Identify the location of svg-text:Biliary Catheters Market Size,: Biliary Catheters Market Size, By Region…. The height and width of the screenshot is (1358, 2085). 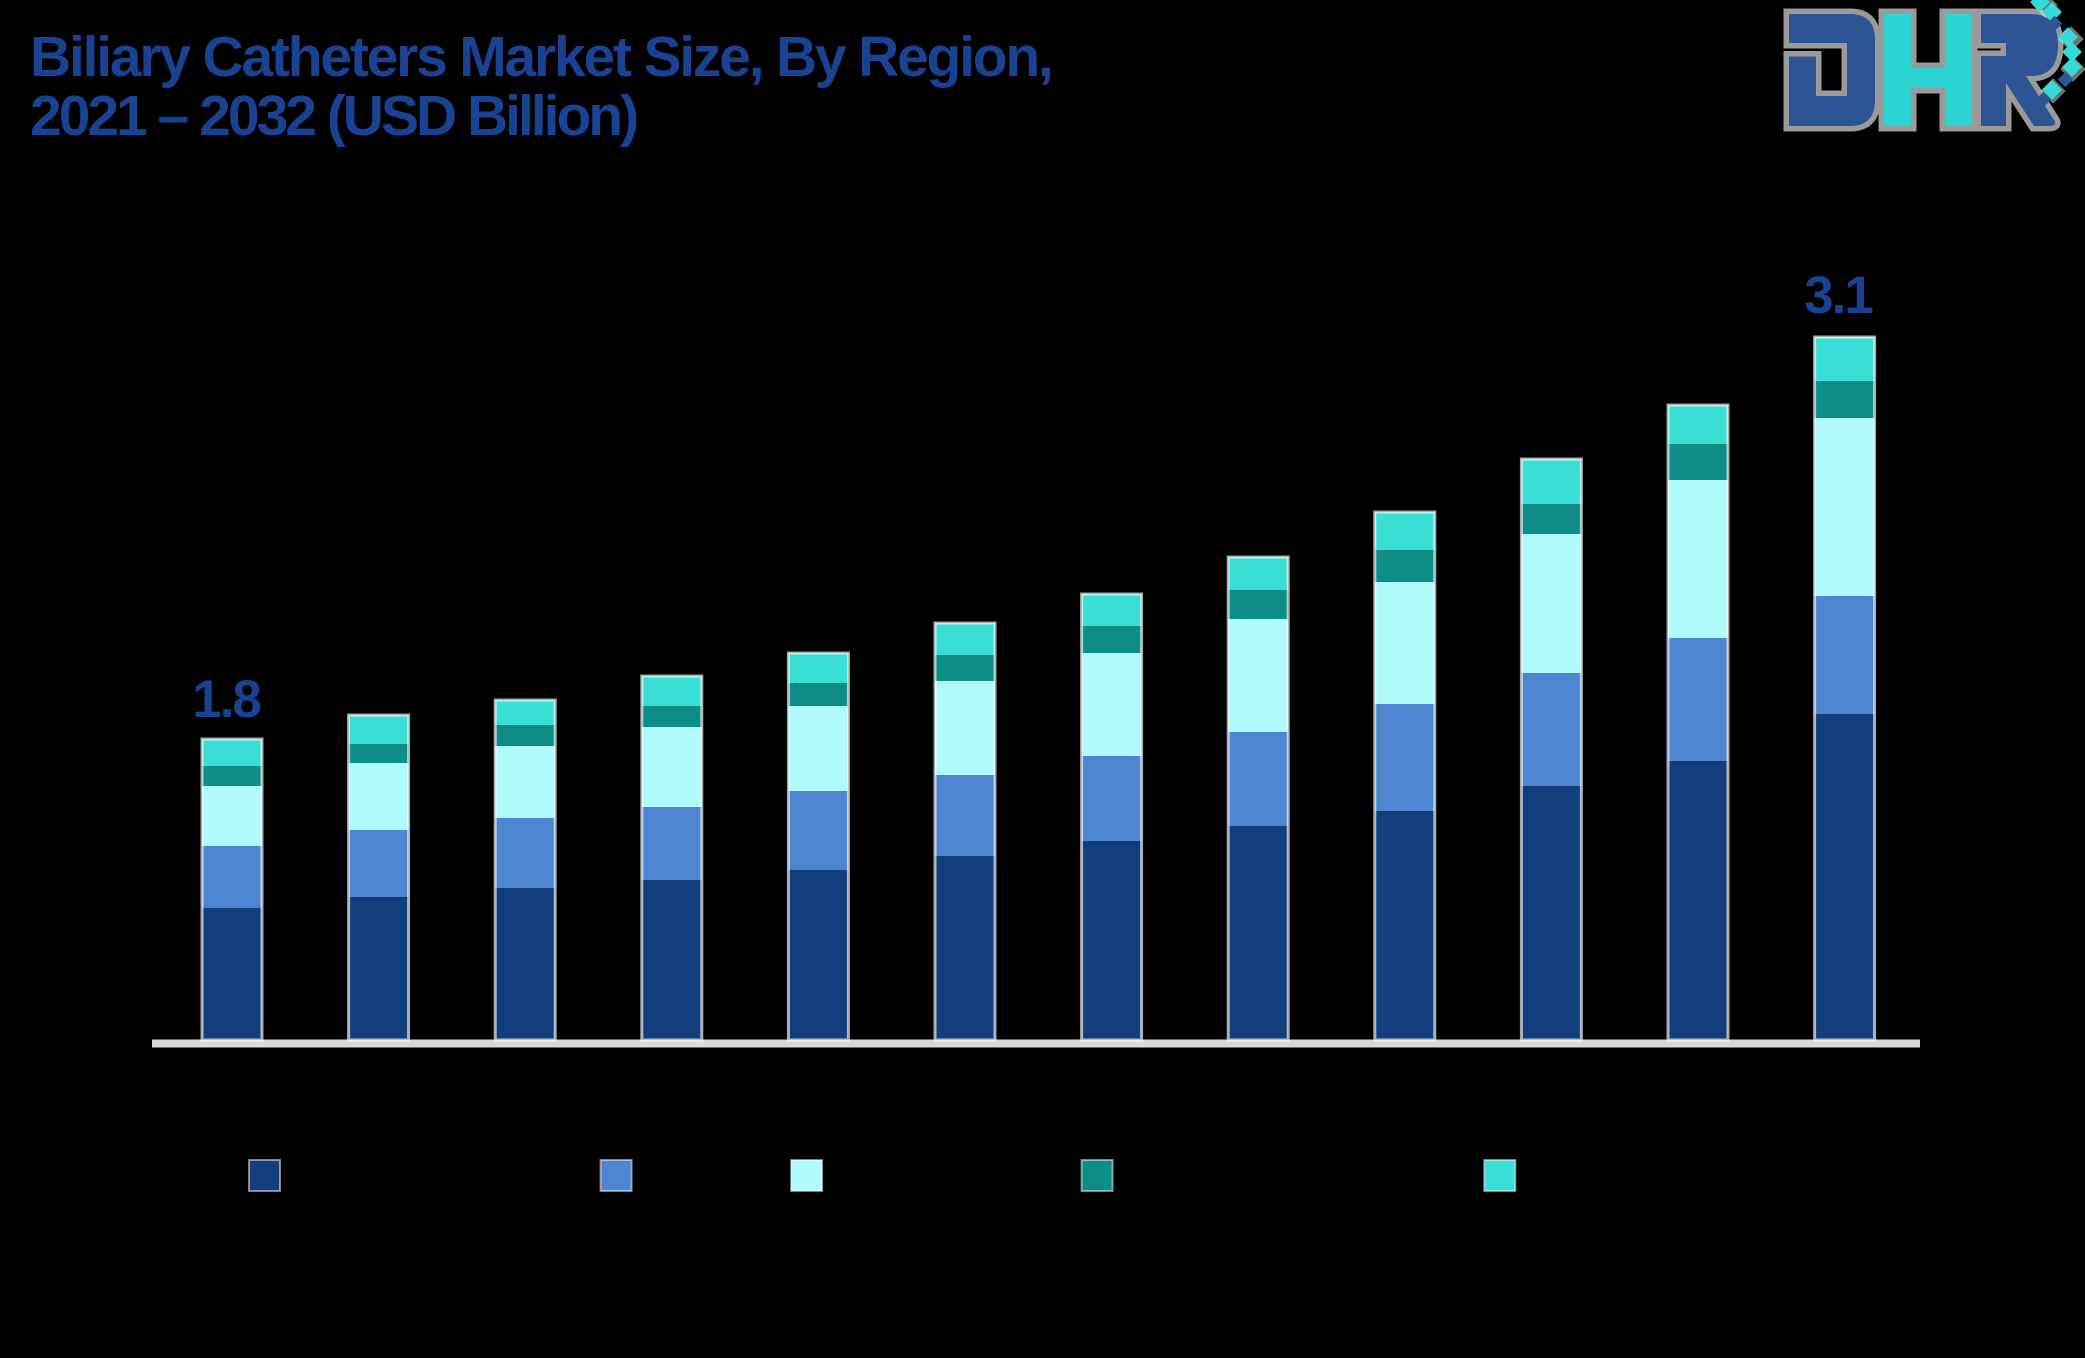
(541, 57).